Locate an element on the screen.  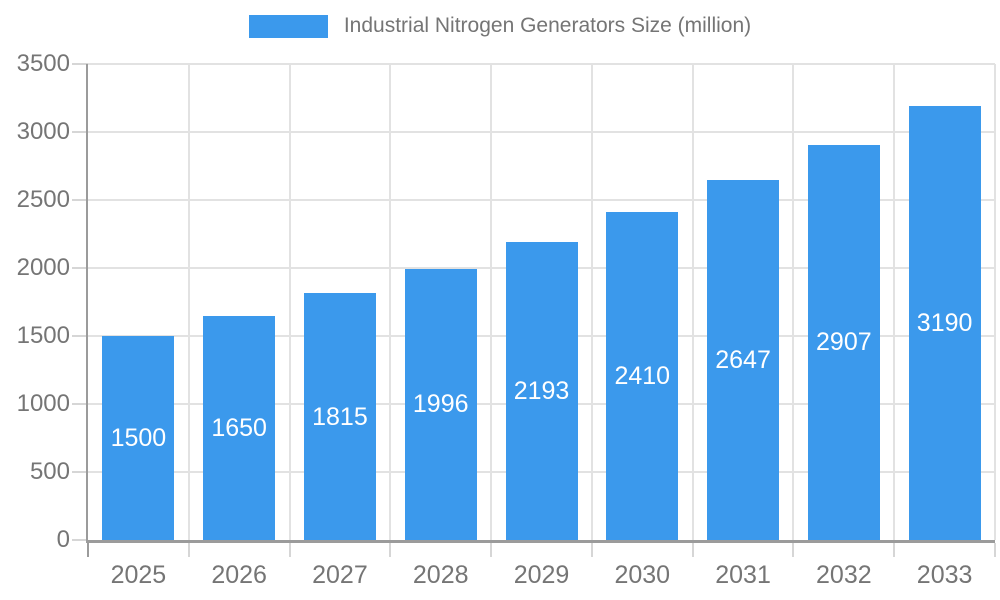
bar-2032 is located at coordinates (843, 342).